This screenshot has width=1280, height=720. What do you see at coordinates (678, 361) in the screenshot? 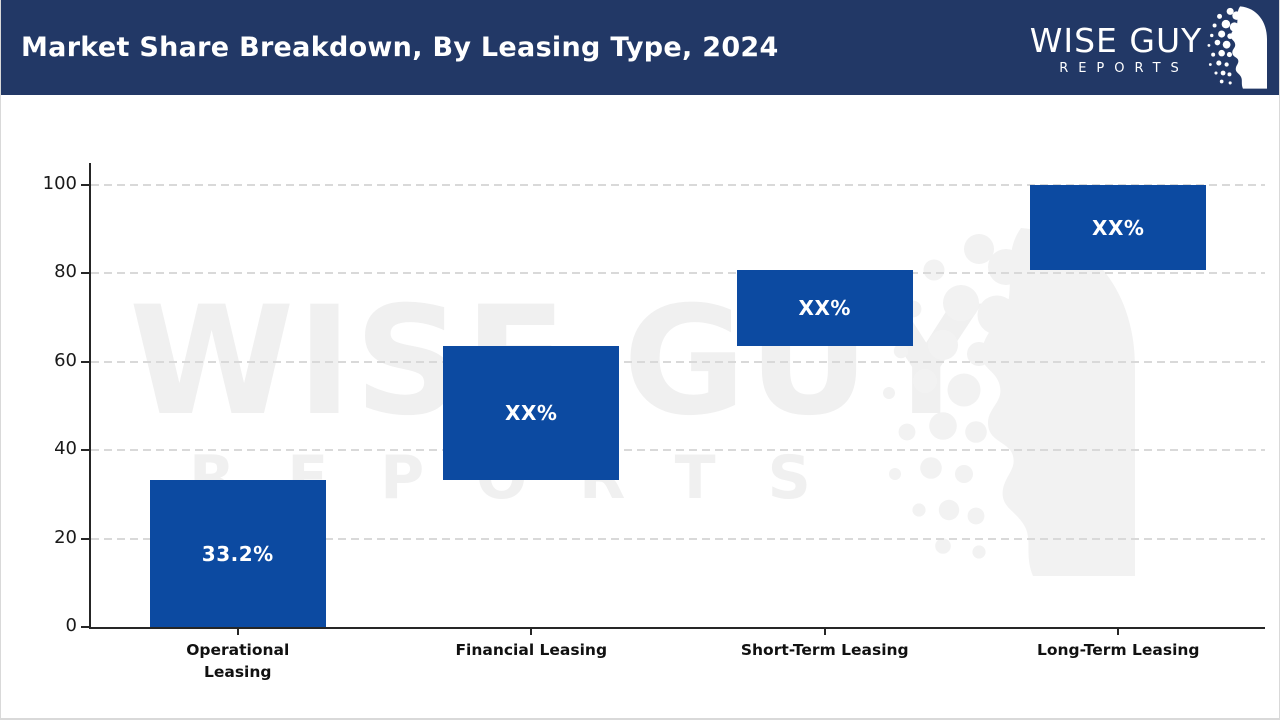
I see `gridline-y60` at bounding box center [678, 361].